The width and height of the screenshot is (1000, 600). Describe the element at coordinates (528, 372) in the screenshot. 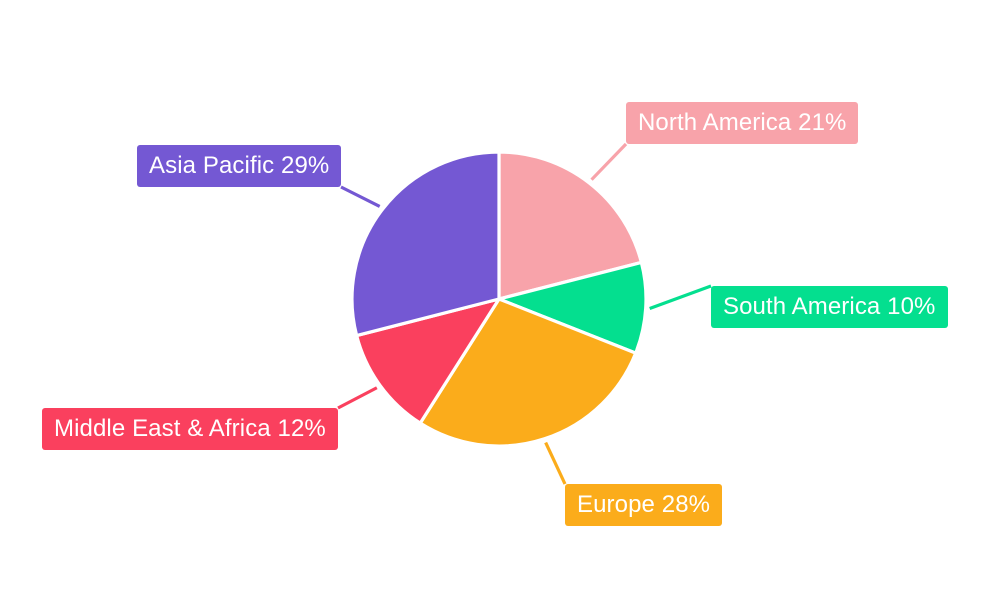

I see `pie-slice-europe` at that location.